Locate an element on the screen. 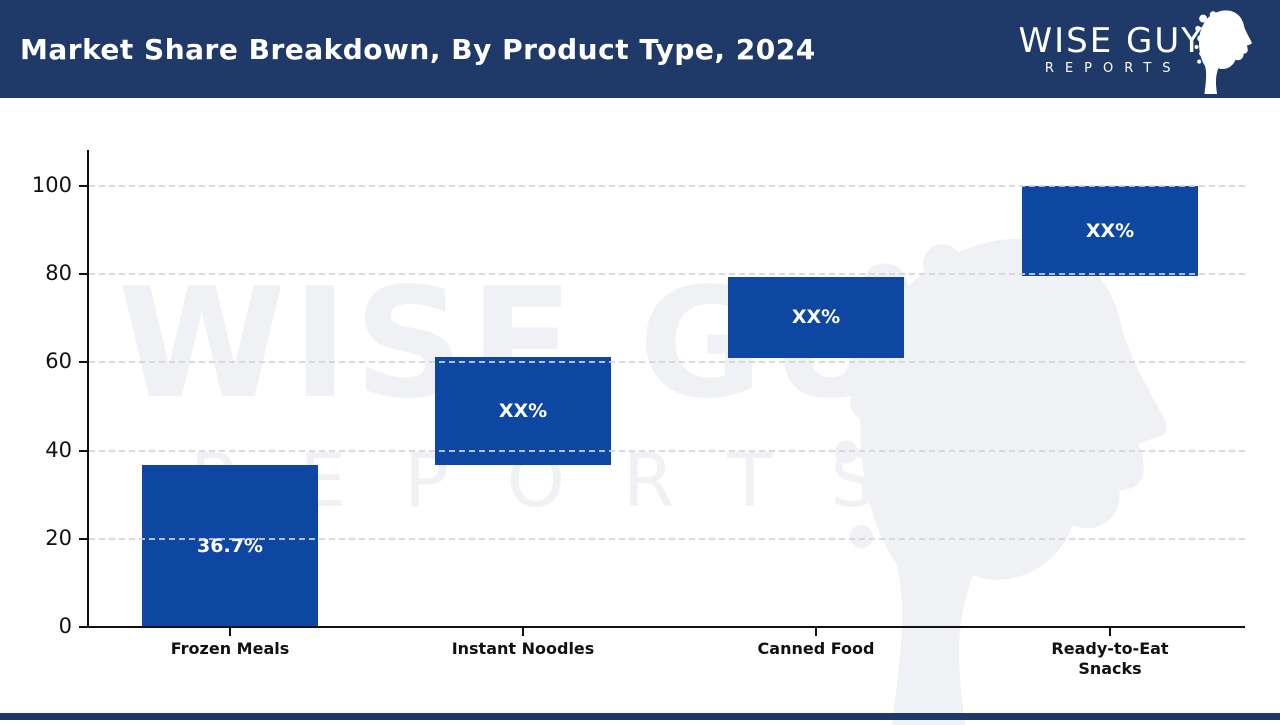 This screenshot has width=1280, height=725. x-axis-line is located at coordinates (666, 627).